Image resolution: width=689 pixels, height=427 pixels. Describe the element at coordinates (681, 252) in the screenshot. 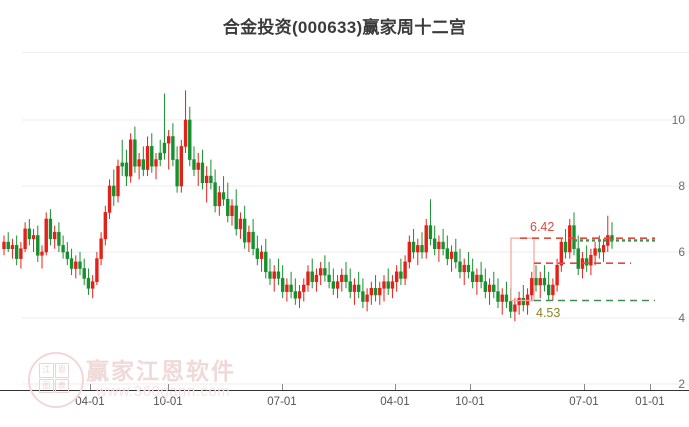

I see `y-axis-tick-label: 6` at that location.